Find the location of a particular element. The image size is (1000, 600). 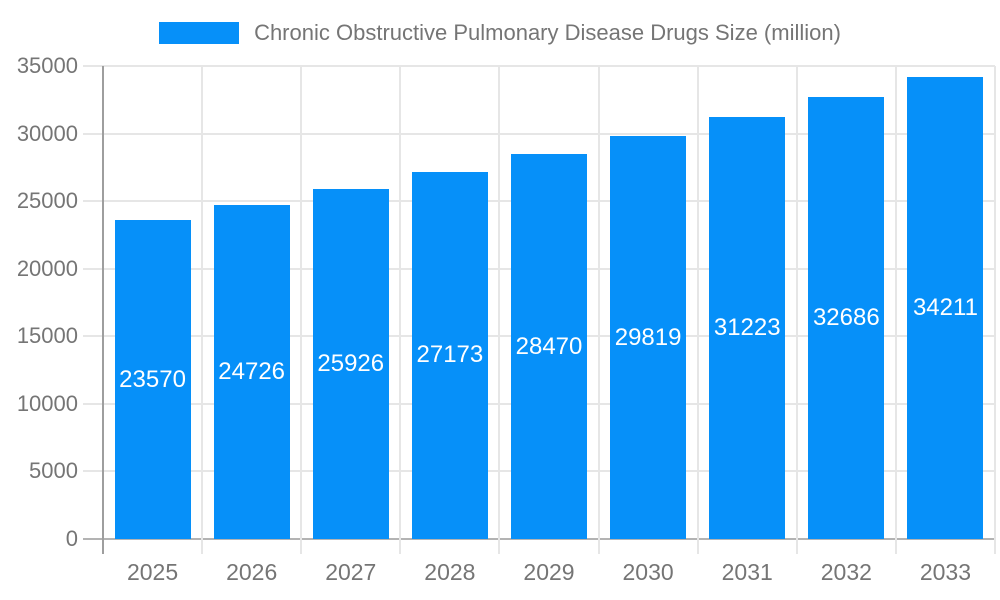

bar-2031: 31223 is located at coordinates (747, 328).